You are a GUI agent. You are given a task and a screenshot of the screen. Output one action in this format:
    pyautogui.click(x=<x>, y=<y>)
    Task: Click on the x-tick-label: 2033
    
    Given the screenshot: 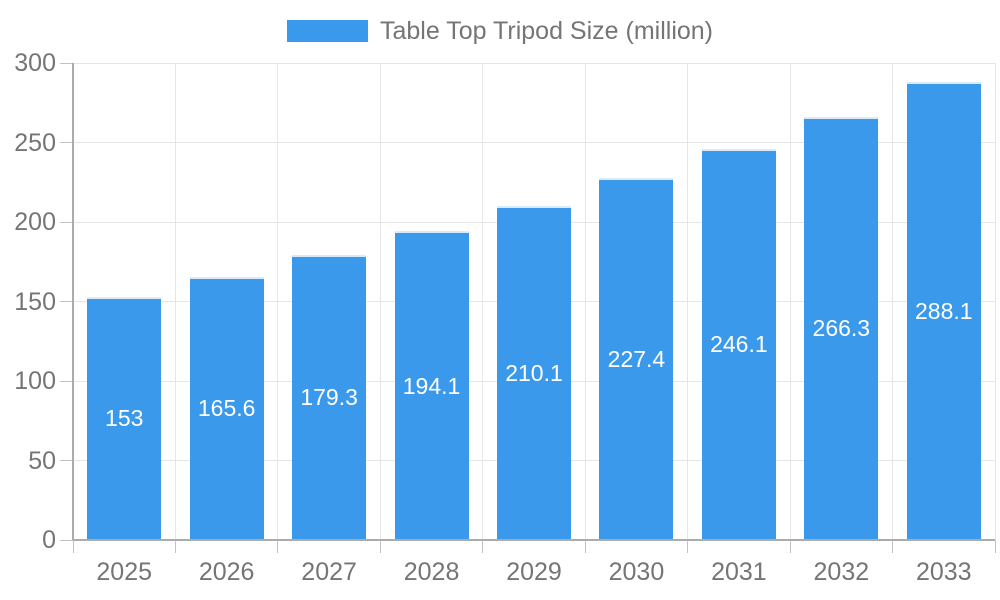 What is the action you would take?
    pyautogui.click(x=943, y=572)
    